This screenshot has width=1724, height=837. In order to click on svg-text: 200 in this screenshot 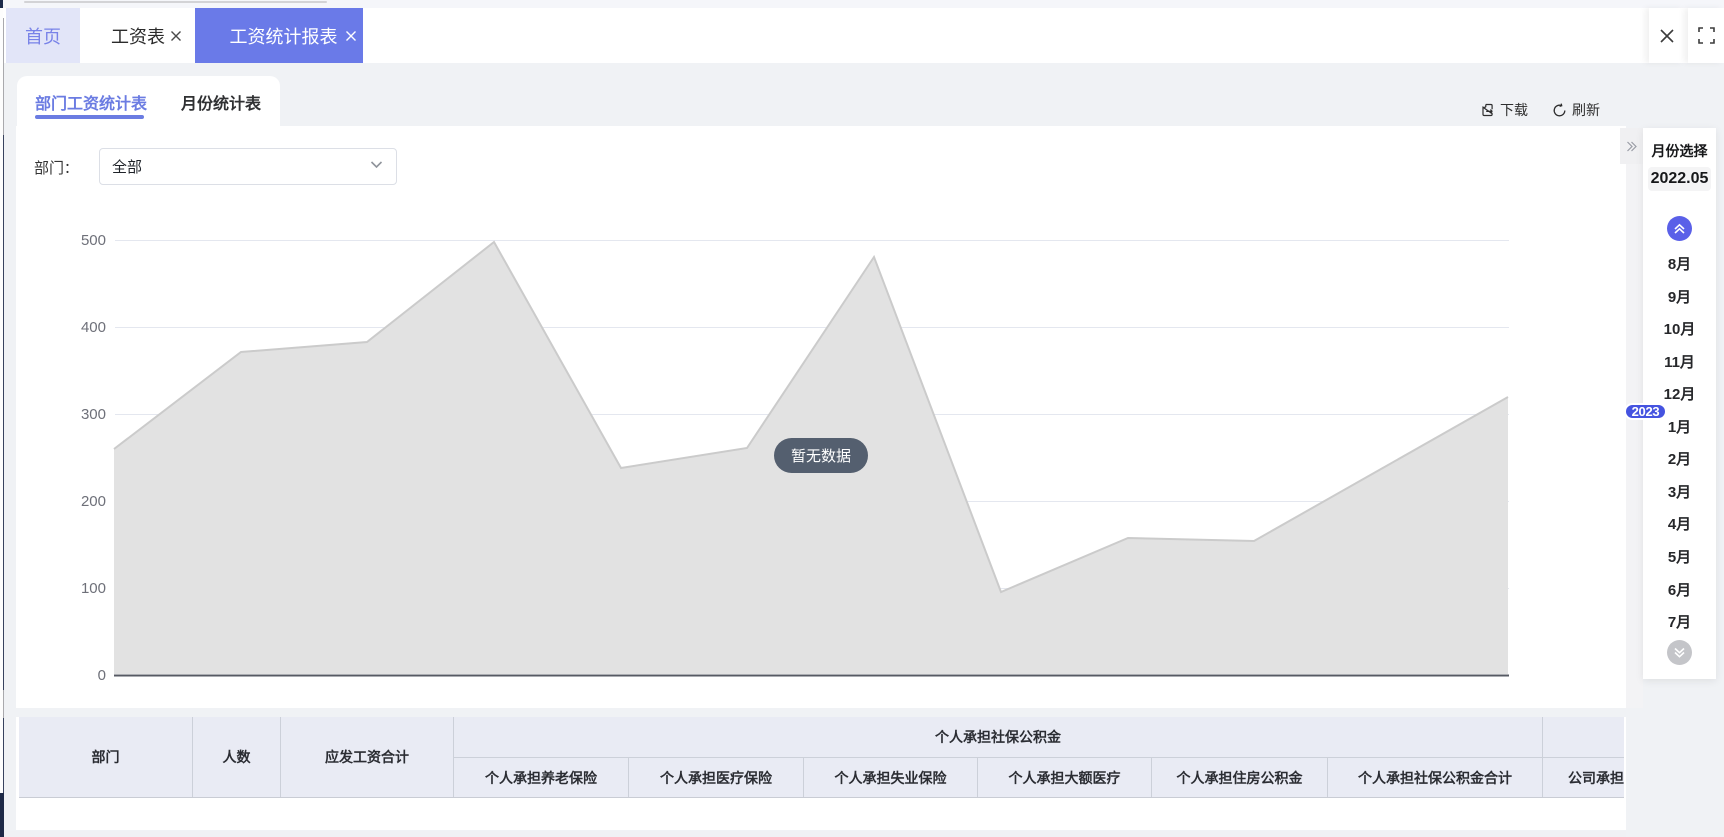, I will do `click(93, 501)`.